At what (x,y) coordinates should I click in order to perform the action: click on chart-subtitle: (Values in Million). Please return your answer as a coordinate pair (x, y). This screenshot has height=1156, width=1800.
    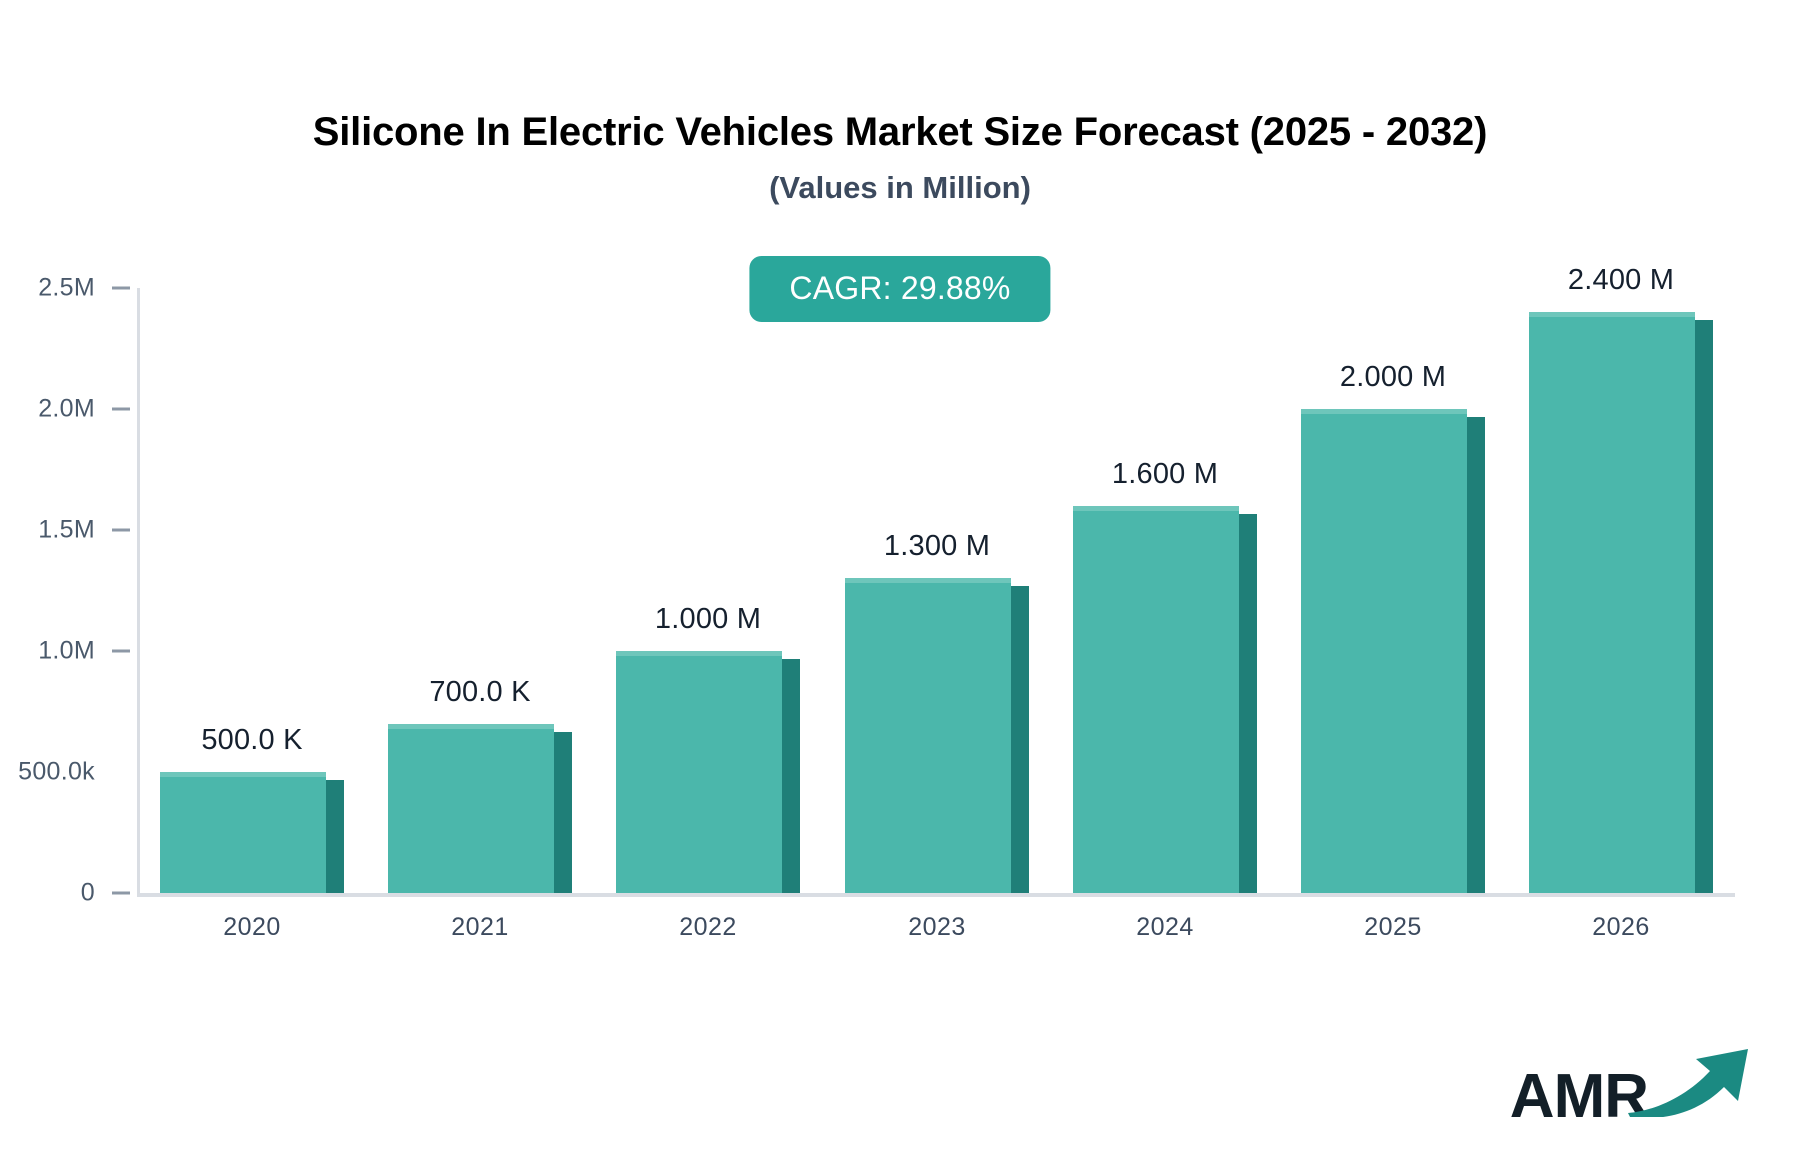
    Looking at the image, I should click on (900, 187).